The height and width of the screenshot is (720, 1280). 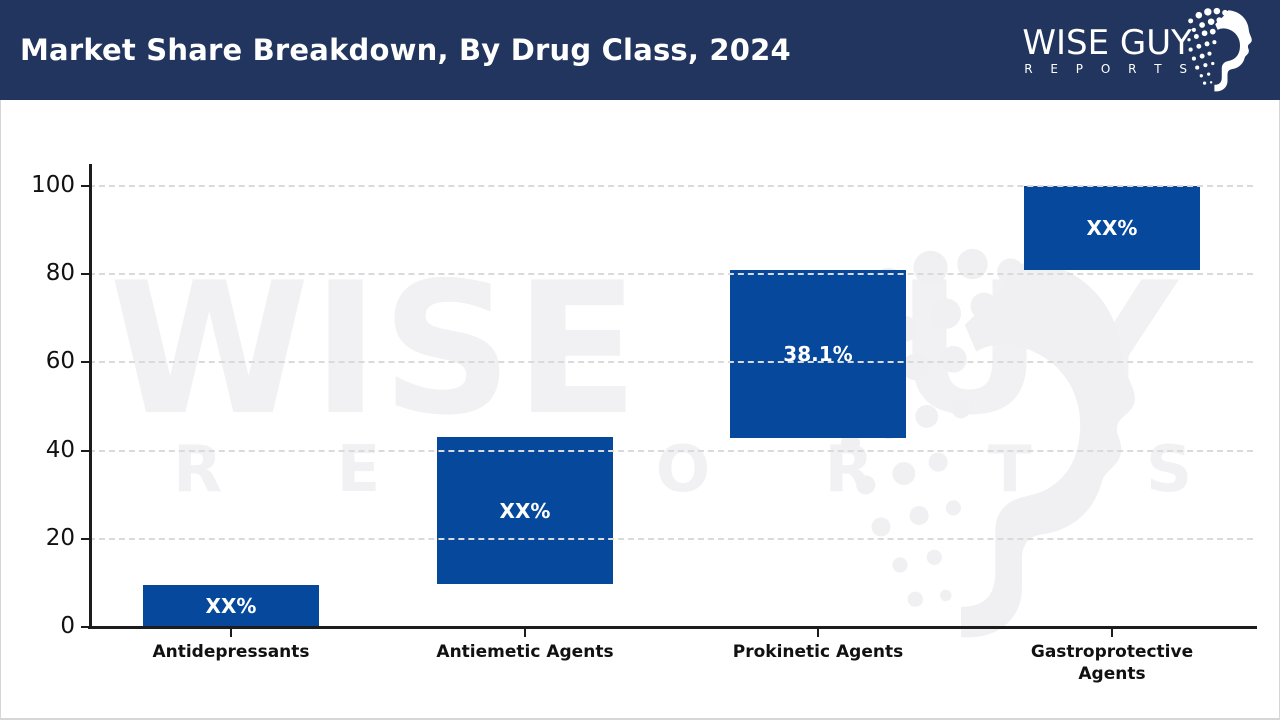 What do you see at coordinates (818, 353) in the screenshot?
I see `bar-segment: 38.1%` at bounding box center [818, 353].